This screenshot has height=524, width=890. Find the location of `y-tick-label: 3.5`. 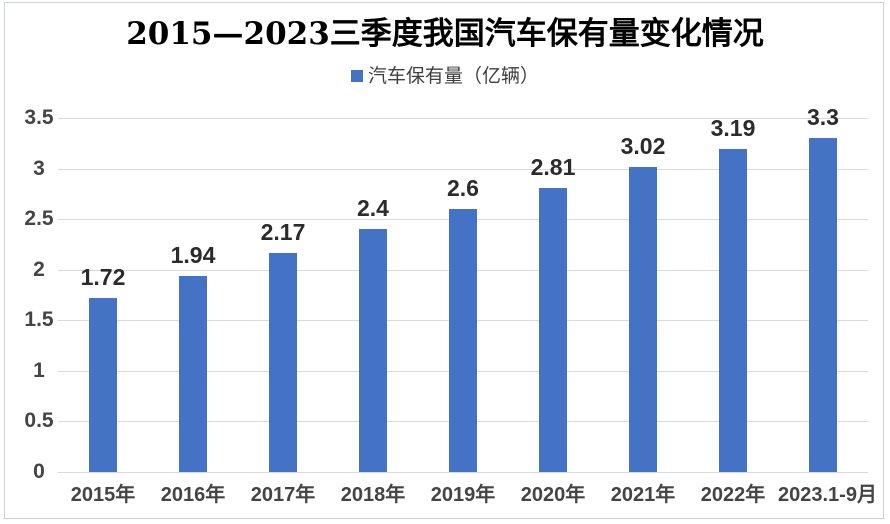

y-tick-label: 3.5 is located at coordinates (39, 117).